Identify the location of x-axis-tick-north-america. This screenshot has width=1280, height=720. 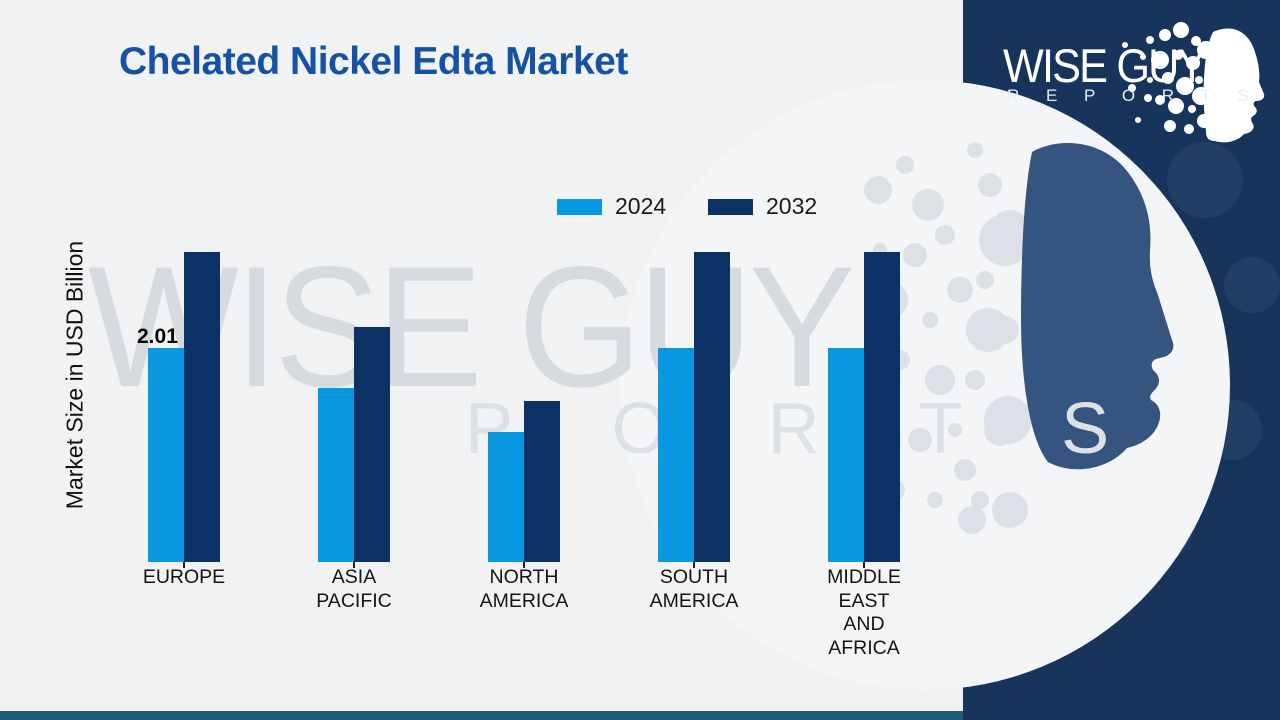
(524, 565).